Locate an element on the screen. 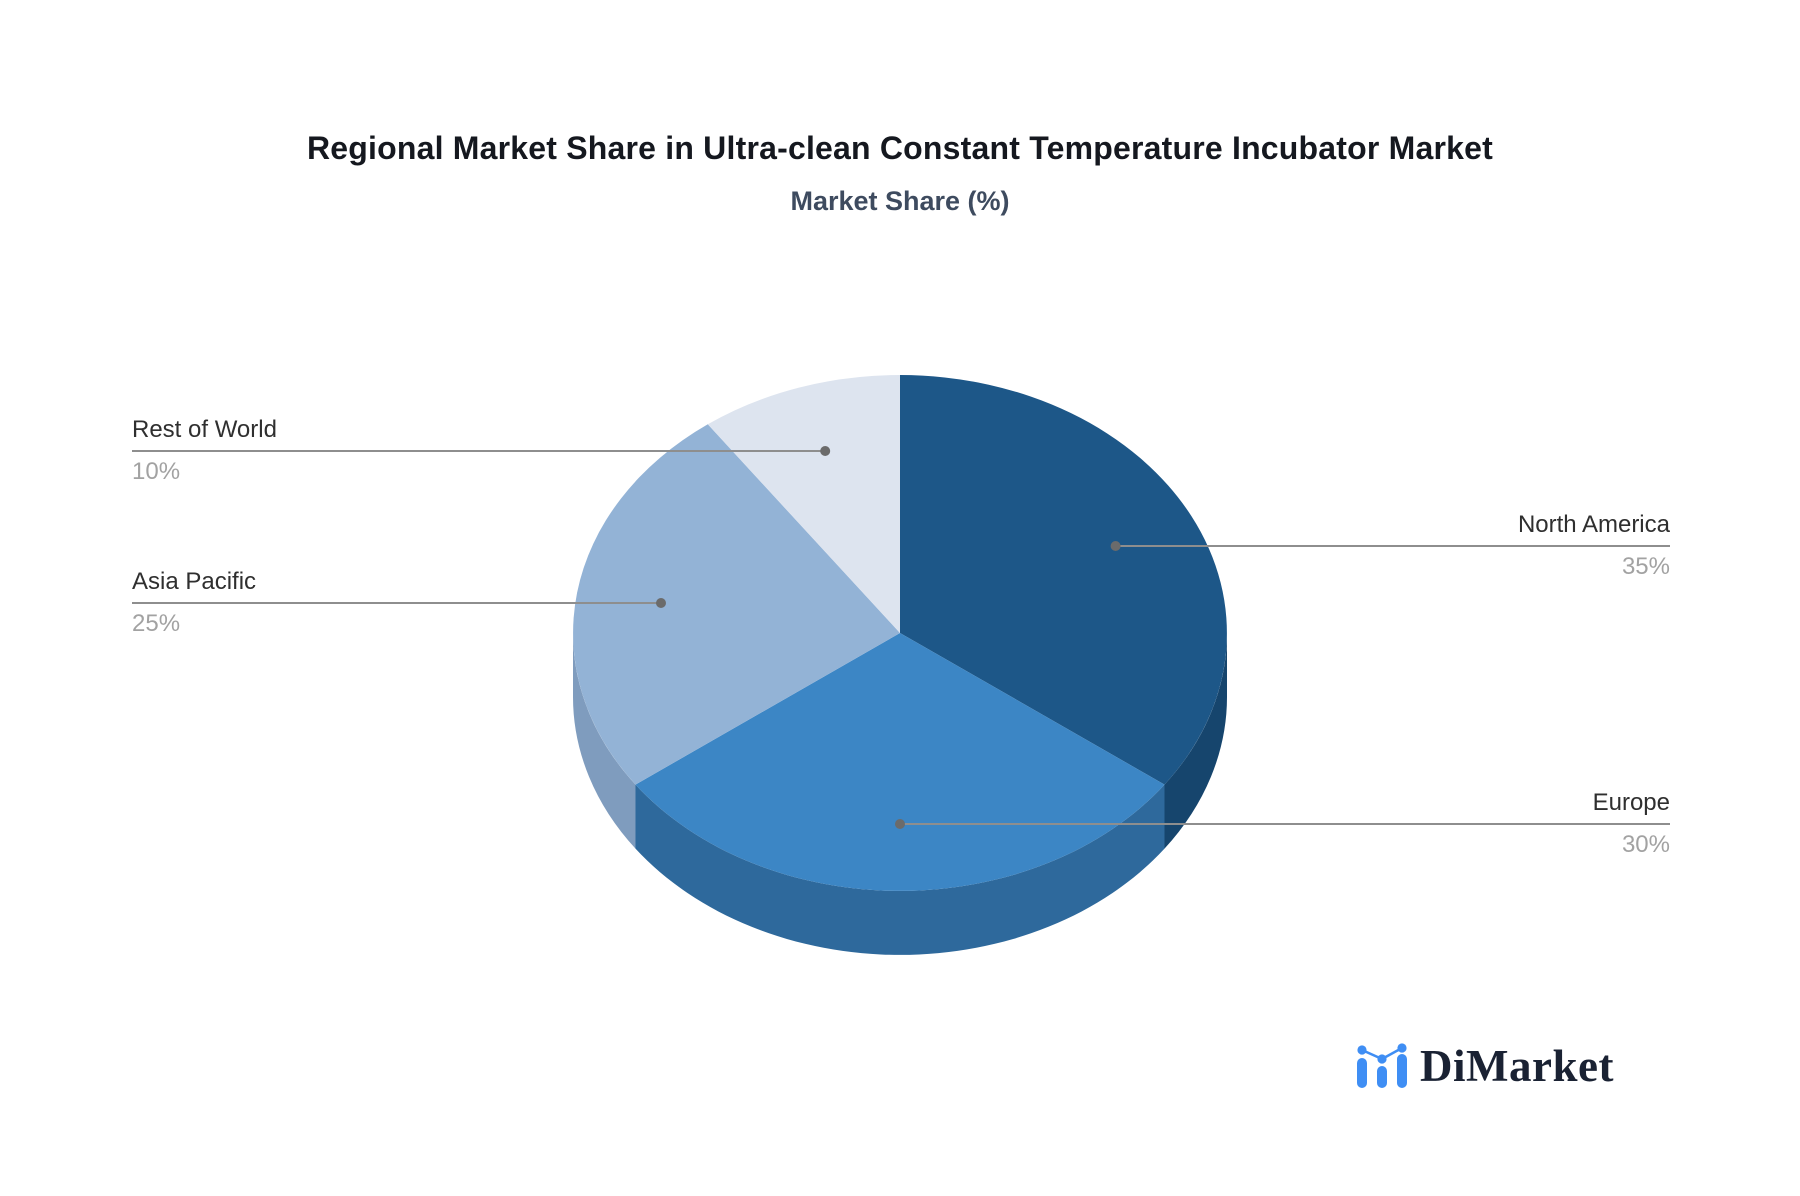 The height and width of the screenshot is (1196, 1800). leader-dot-north-america is located at coordinates (1115, 546).